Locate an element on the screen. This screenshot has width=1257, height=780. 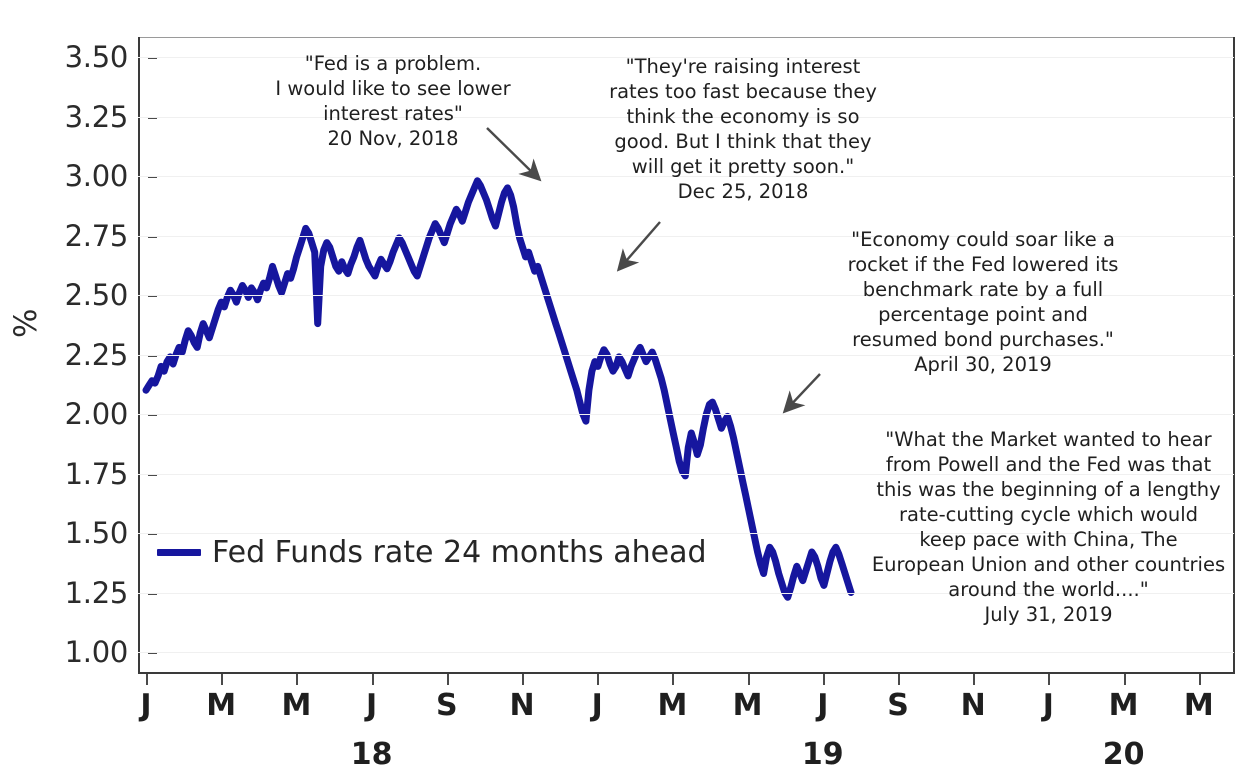
plot-right-border is located at coordinates (1234, 355).